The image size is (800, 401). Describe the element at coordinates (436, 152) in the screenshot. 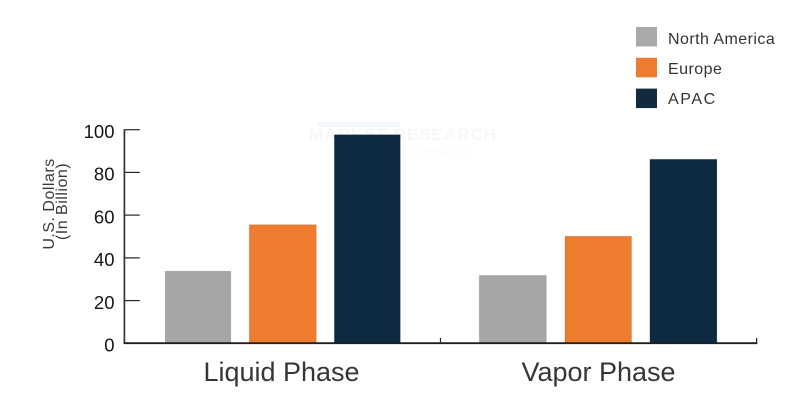

I see `svg-text: COMPANY` at that location.